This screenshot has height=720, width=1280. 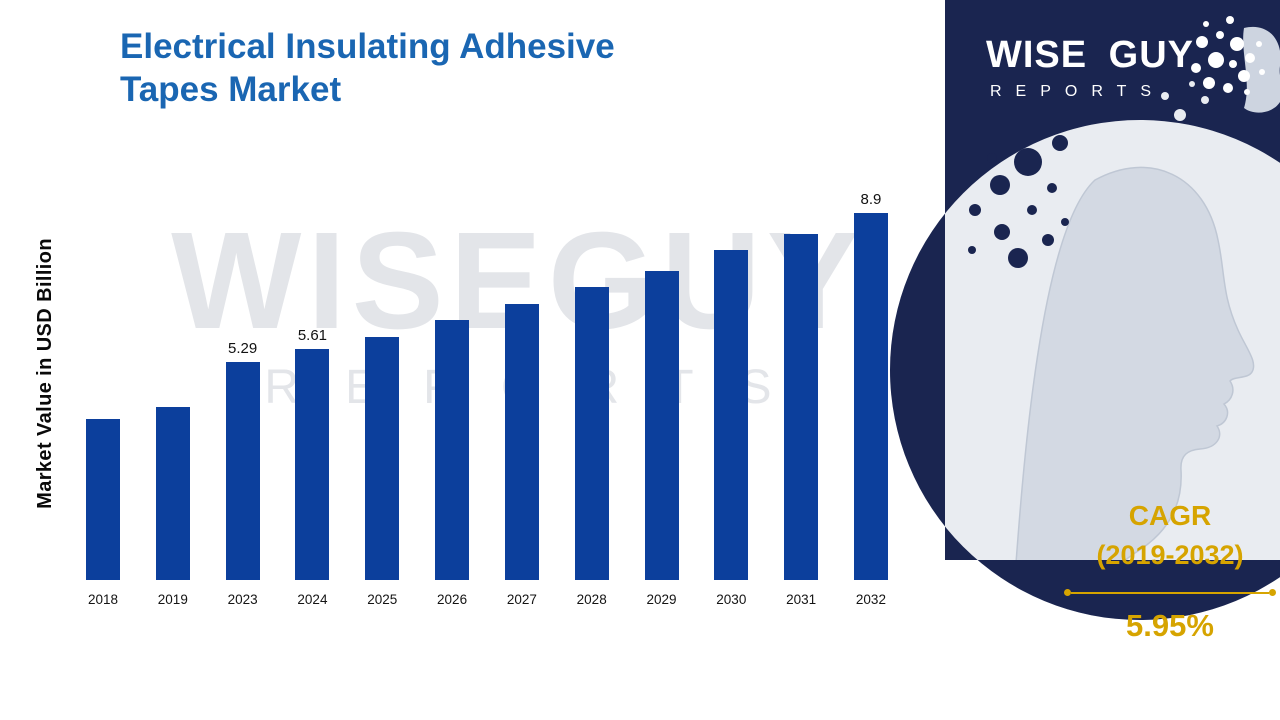 I want to click on cagr-block: CAGR (2019-2032) 5.95%, so click(x=1170, y=572).